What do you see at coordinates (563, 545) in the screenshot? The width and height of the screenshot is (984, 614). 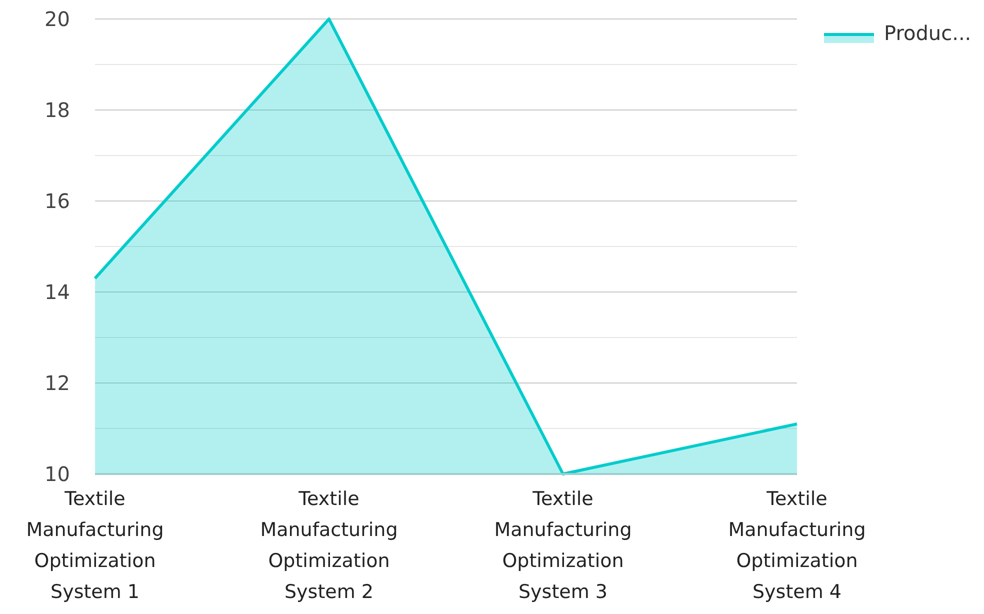 I see `x-tick-label: Textile Manufacturing Optimization System 3` at bounding box center [563, 545].